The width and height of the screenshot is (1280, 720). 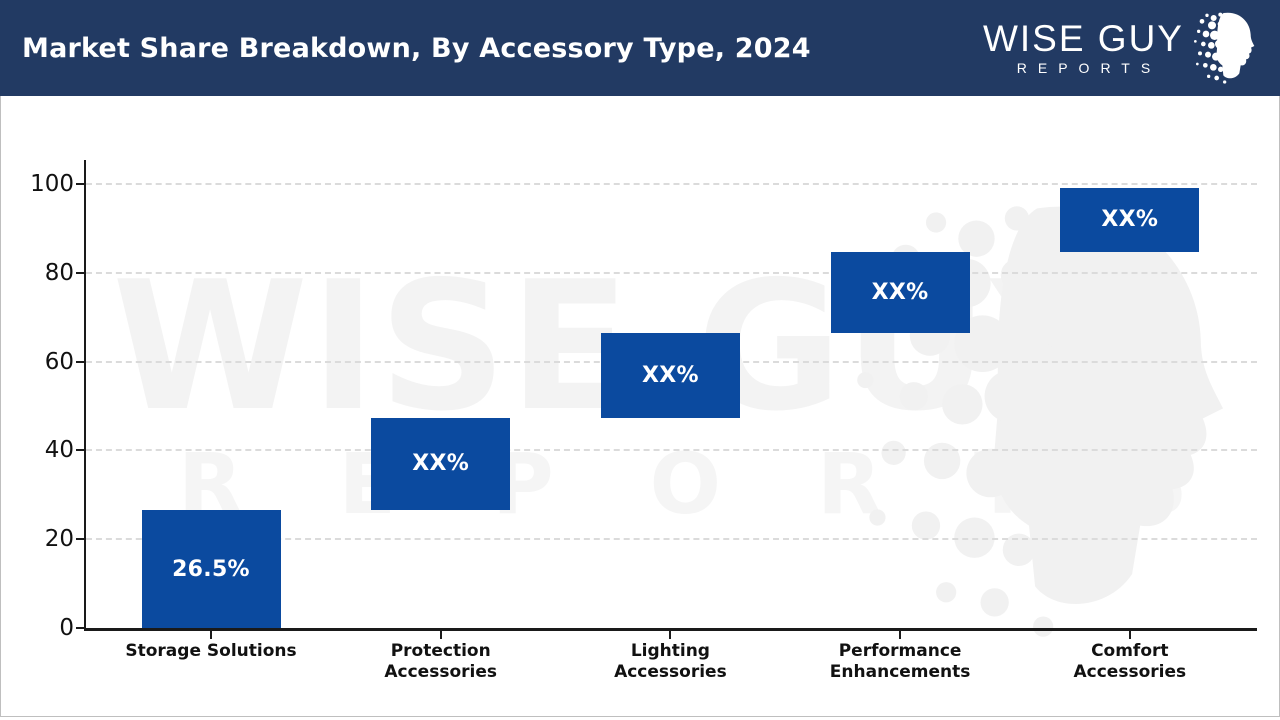 I want to click on bar-5: XX%, so click(x=1130, y=219).